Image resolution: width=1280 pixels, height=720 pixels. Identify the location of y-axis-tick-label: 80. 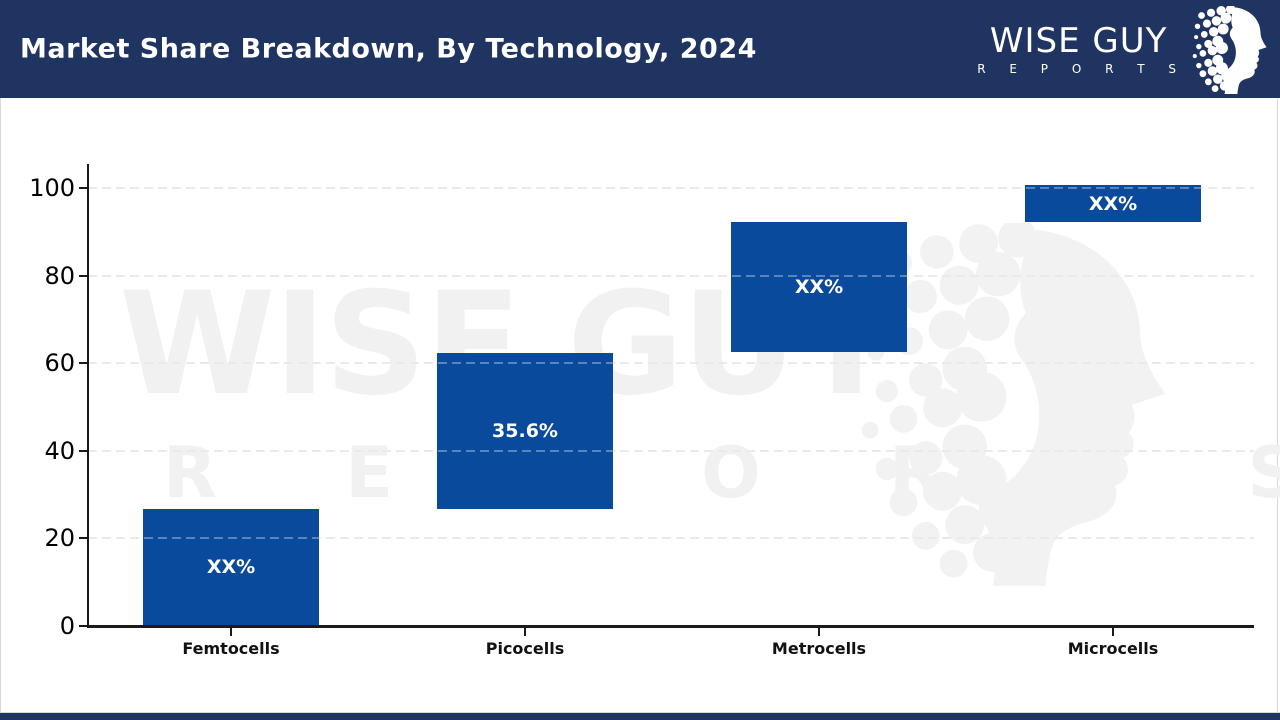
(59, 276).